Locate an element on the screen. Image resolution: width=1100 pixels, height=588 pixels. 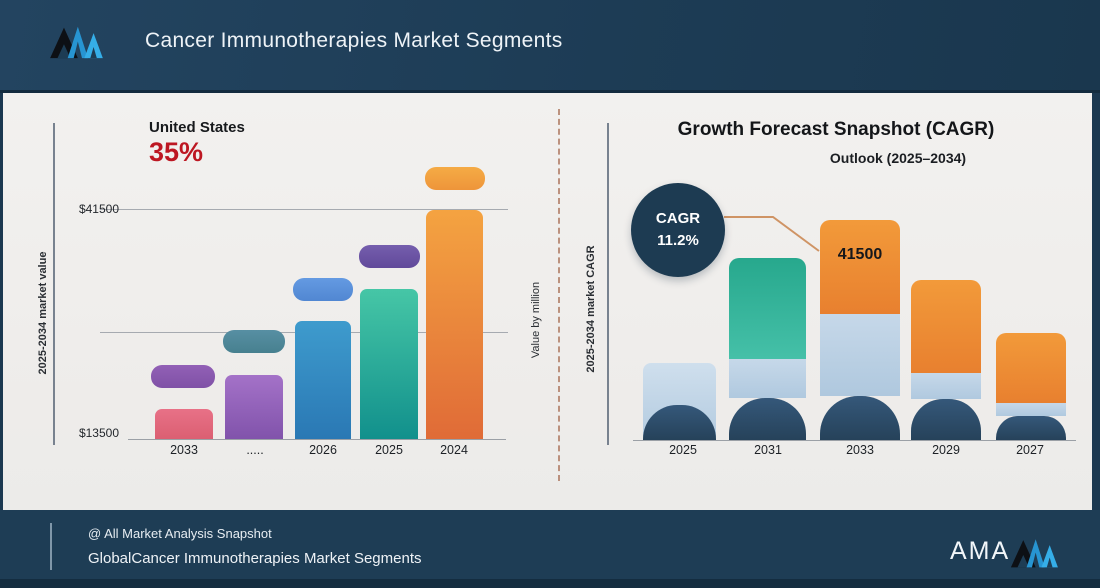
footer-ama-logo-icon is located at coordinates (1034, 553).